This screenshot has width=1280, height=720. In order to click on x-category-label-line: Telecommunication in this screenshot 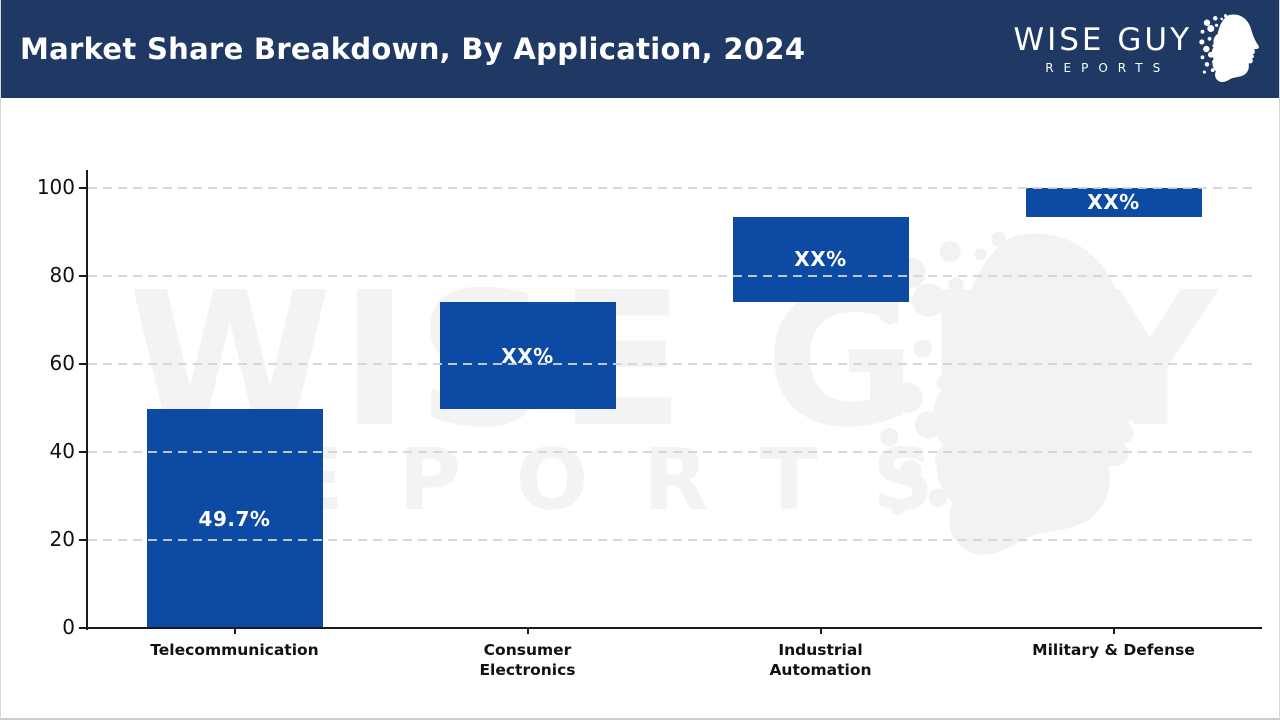, I will do `click(234, 650)`.